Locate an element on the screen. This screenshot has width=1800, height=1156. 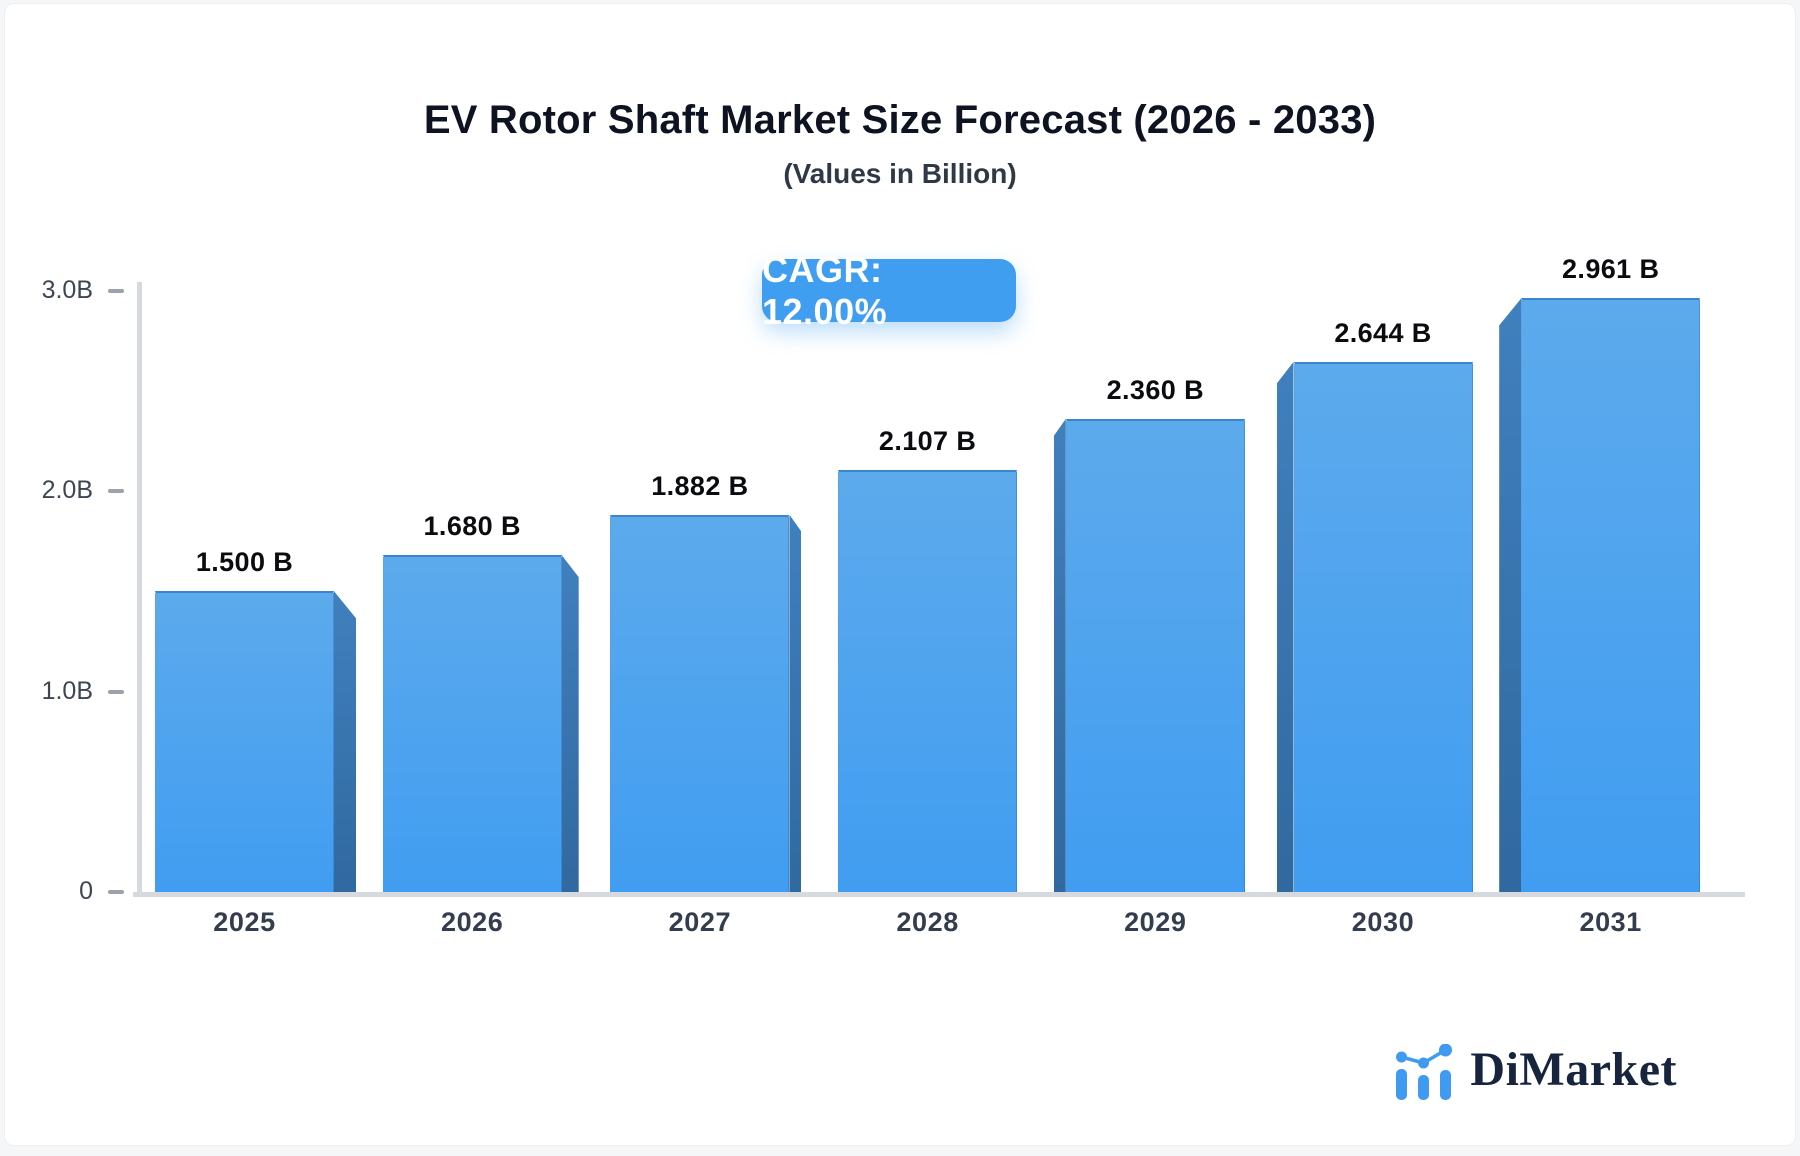
bar-value-label: 2.644 B is located at coordinates (1383, 332).